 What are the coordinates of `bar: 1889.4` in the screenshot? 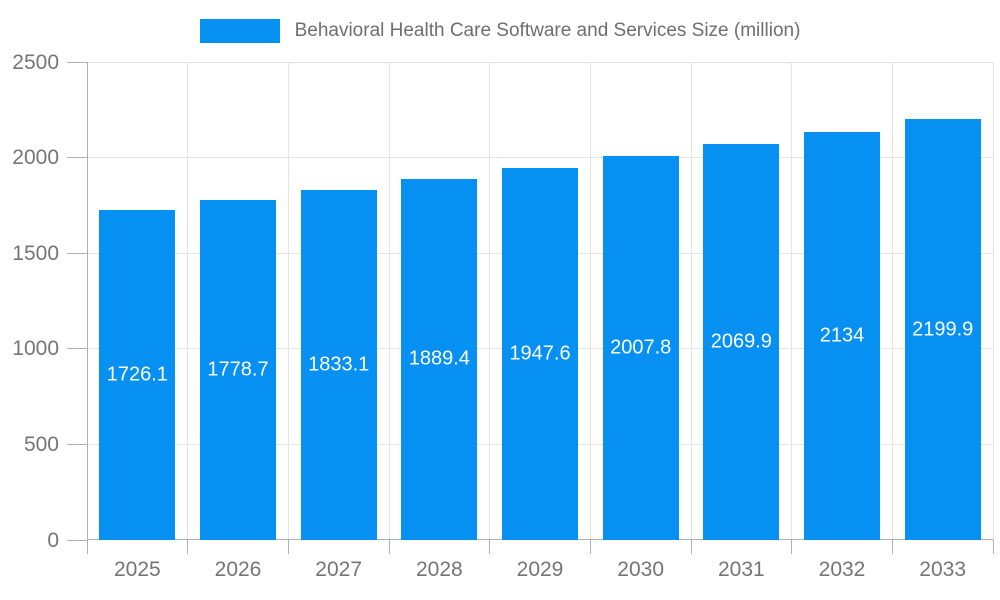 It's located at (439, 359).